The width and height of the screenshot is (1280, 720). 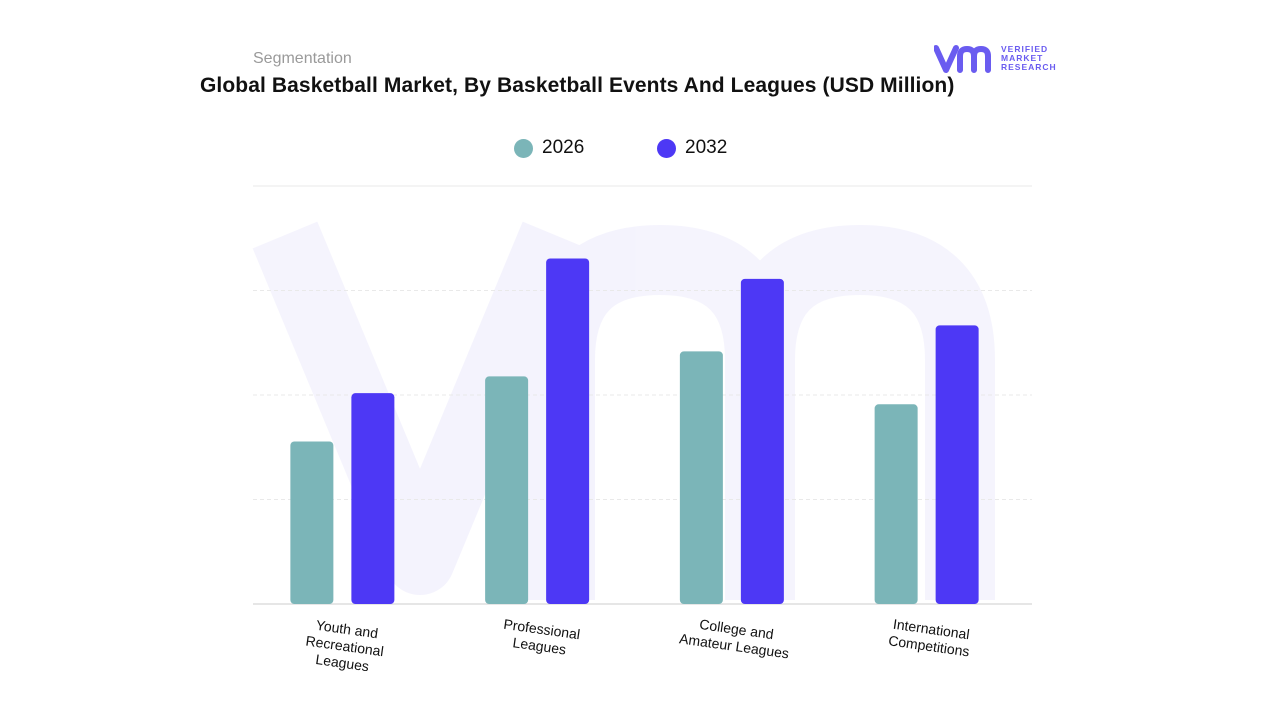 What do you see at coordinates (706, 147) in the screenshot?
I see `legend-label-2032: 2032` at bounding box center [706, 147].